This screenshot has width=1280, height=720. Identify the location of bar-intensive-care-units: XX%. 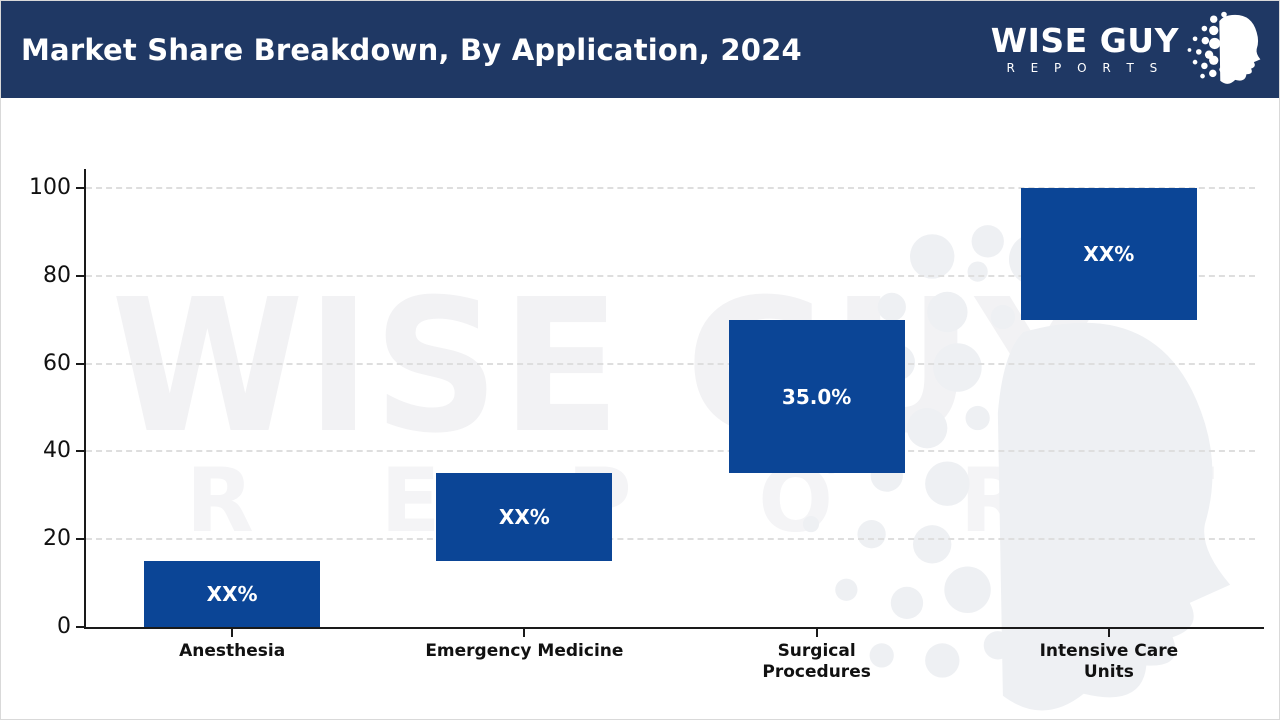
(1108, 254).